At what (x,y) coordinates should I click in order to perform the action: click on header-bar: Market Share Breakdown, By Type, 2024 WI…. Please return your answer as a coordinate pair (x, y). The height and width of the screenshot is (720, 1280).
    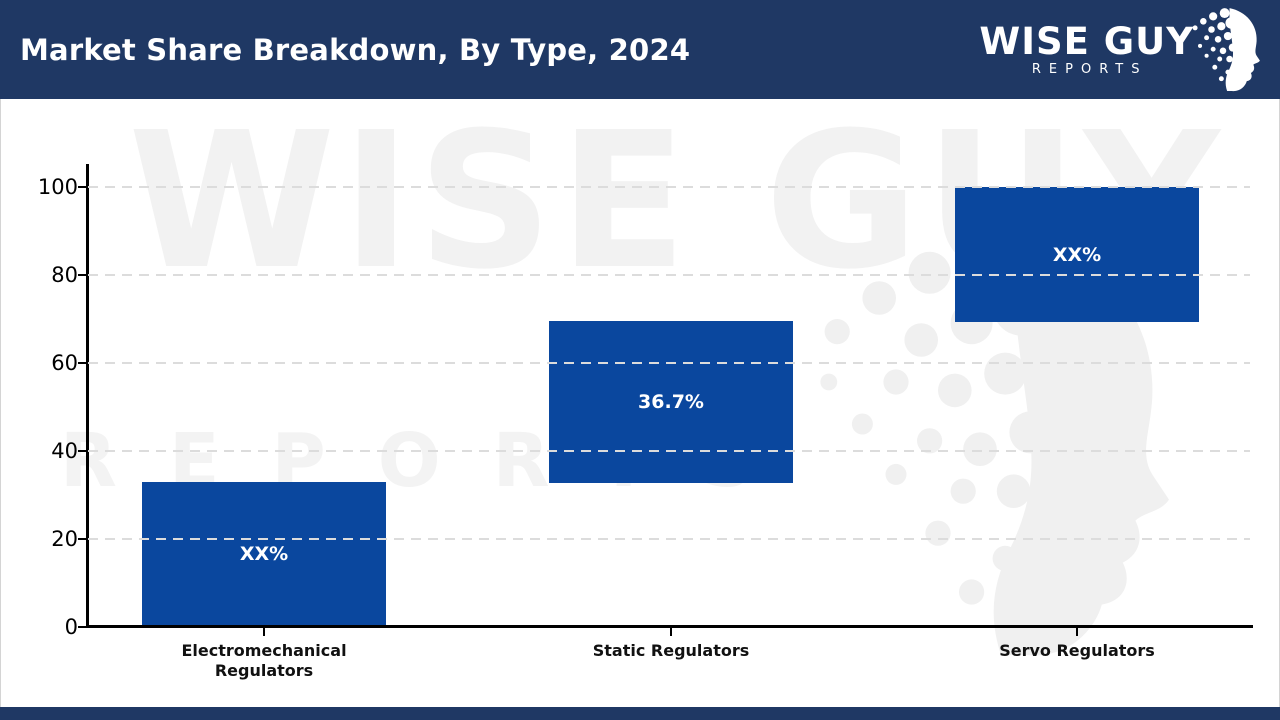
    Looking at the image, I should click on (640, 49).